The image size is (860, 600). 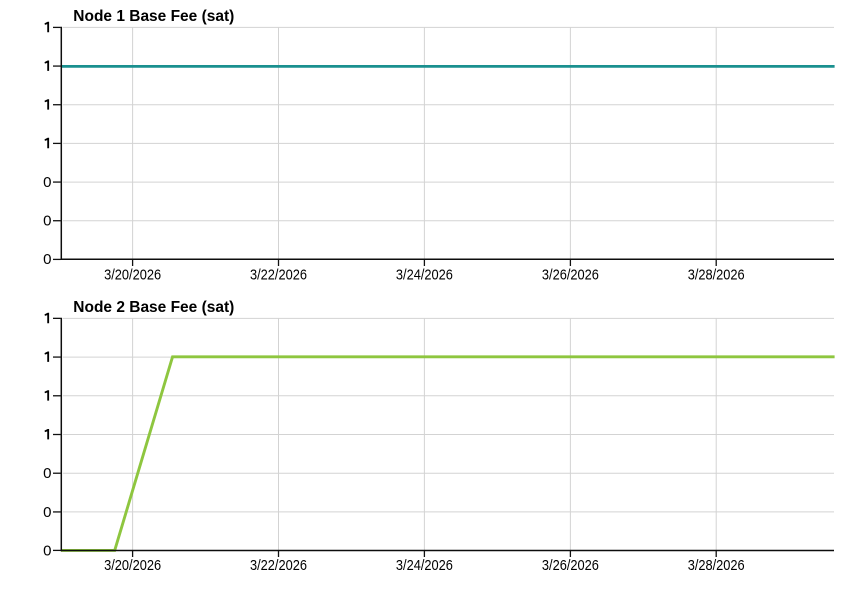 What do you see at coordinates (153, 307) in the screenshot?
I see `svg-text: Node 2 Base Fee (sat)` at bounding box center [153, 307].